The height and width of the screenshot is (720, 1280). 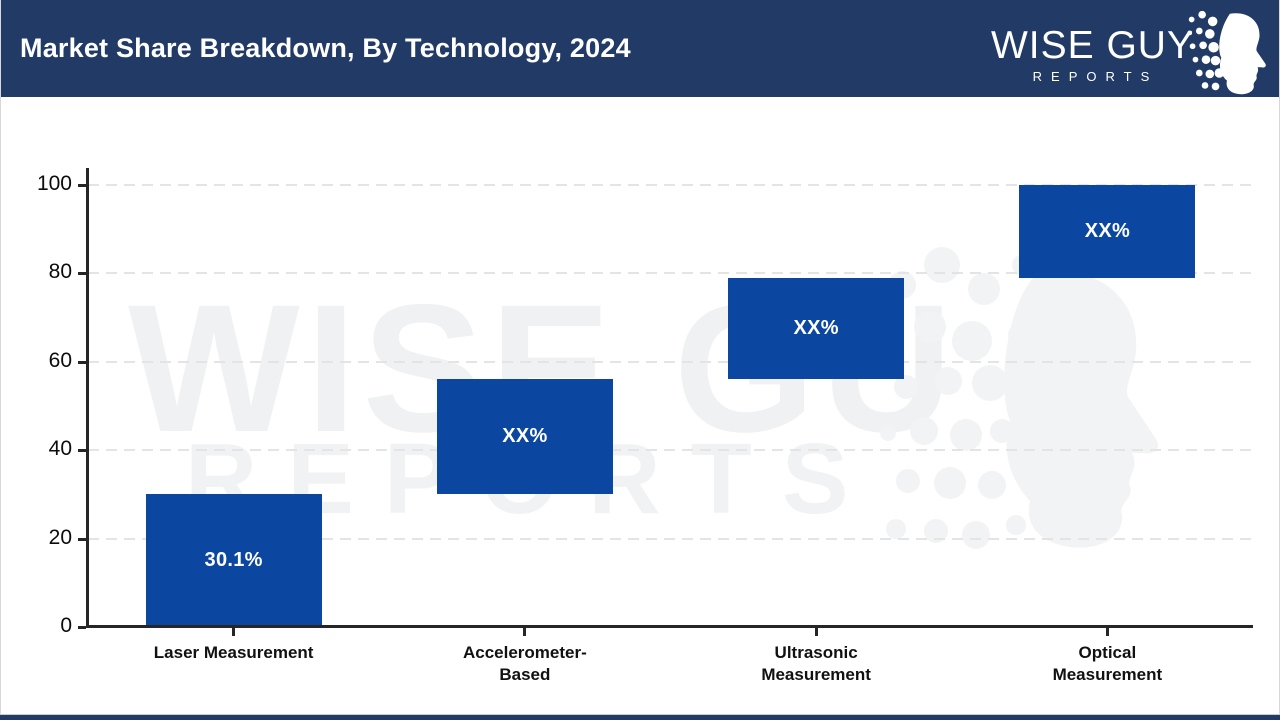 What do you see at coordinates (54, 183) in the screenshot?
I see `y-tick-label-100: 100` at bounding box center [54, 183].